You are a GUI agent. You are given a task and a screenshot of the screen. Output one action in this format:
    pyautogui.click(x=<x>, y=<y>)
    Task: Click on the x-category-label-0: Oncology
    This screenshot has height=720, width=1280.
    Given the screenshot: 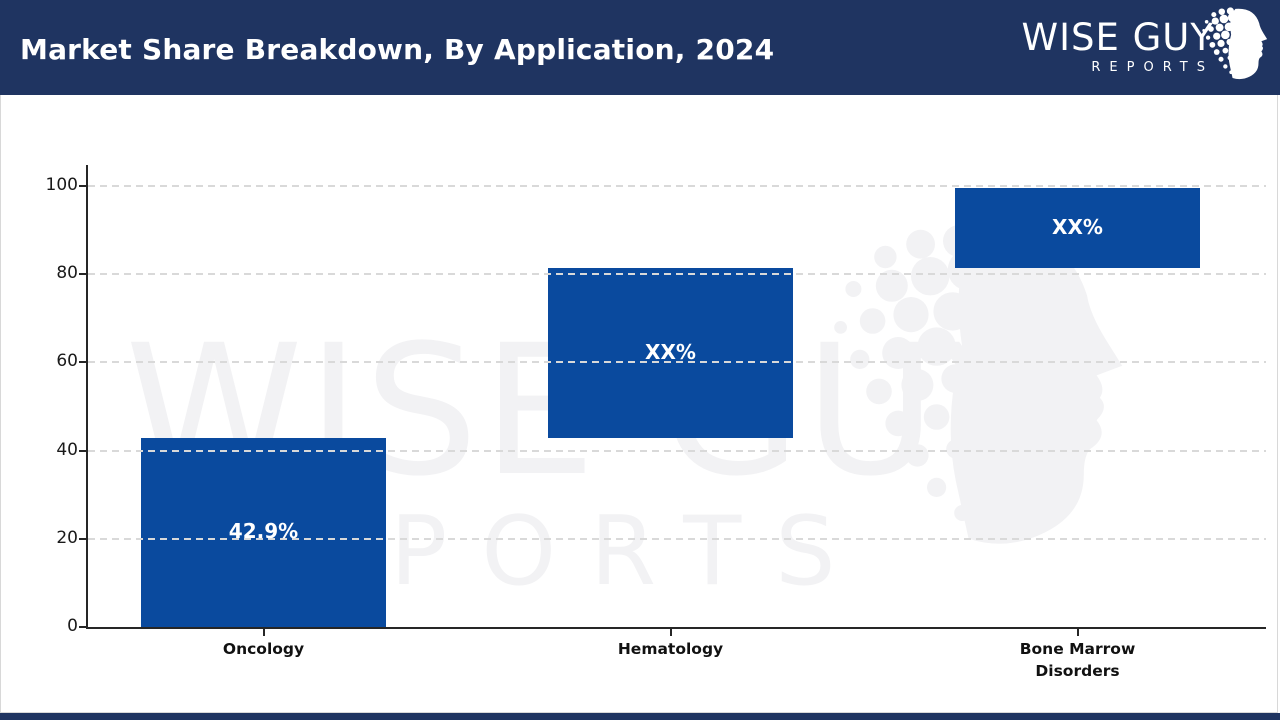 What is the action you would take?
    pyautogui.click(x=263, y=649)
    